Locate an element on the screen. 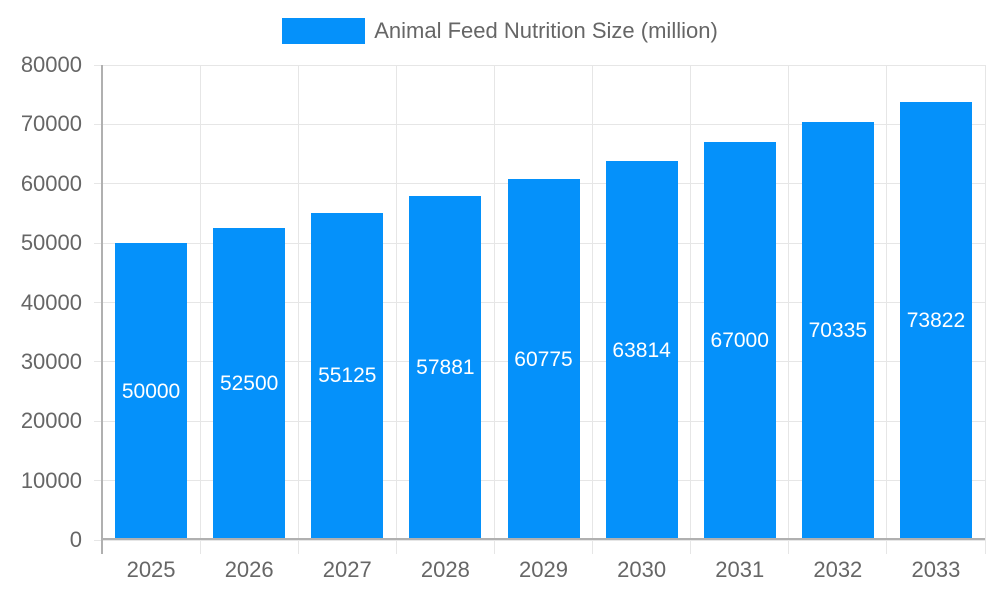  x-axis-tick-label: 2030 is located at coordinates (642, 569).